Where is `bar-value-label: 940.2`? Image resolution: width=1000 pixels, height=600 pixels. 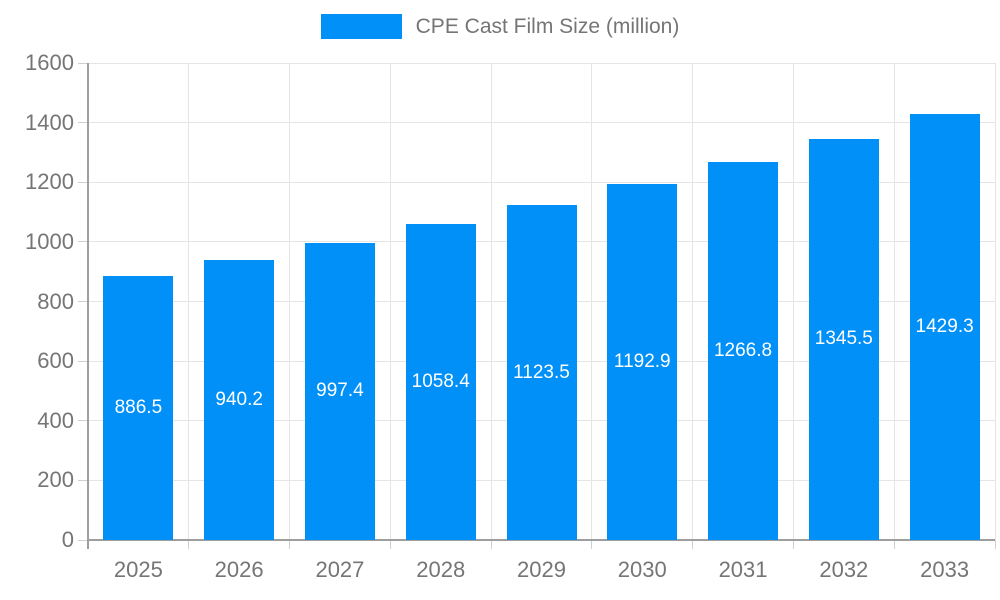
bar-value-label: 940.2 is located at coordinates (239, 399).